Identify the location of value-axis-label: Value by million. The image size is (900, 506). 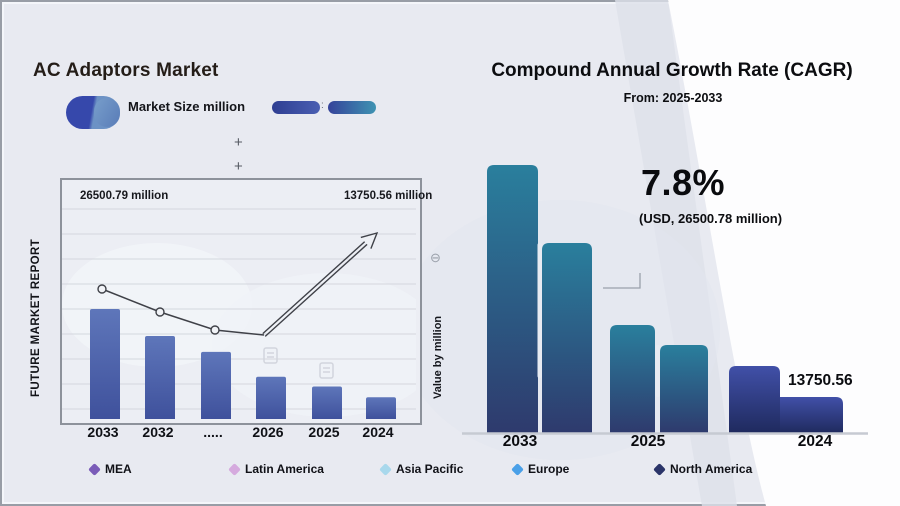
(438, 357).